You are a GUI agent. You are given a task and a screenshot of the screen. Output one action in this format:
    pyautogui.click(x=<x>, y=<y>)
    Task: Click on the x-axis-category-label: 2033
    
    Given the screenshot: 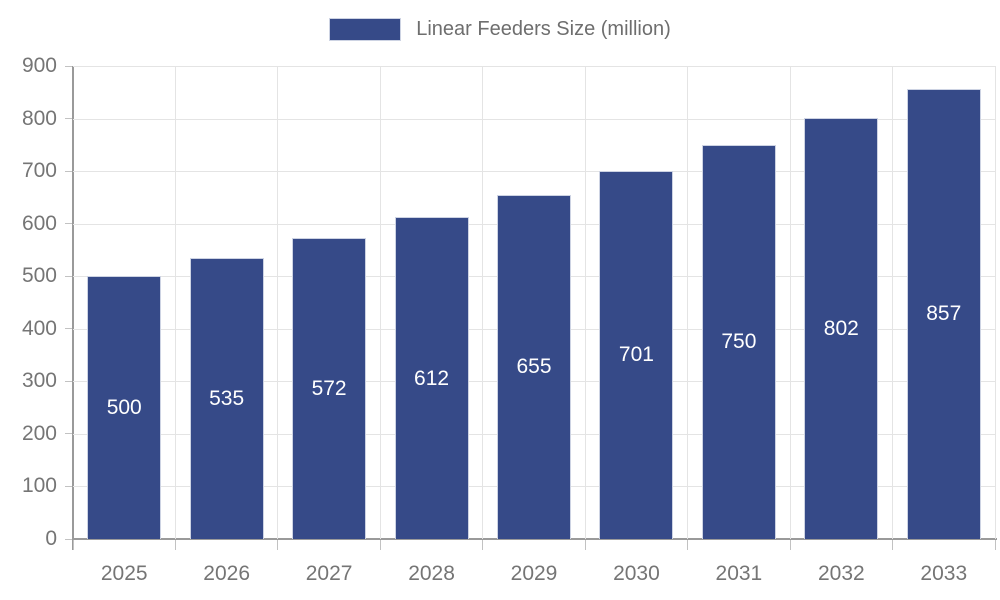 What is the action you would take?
    pyautogui.click(x=944, y=573)
    